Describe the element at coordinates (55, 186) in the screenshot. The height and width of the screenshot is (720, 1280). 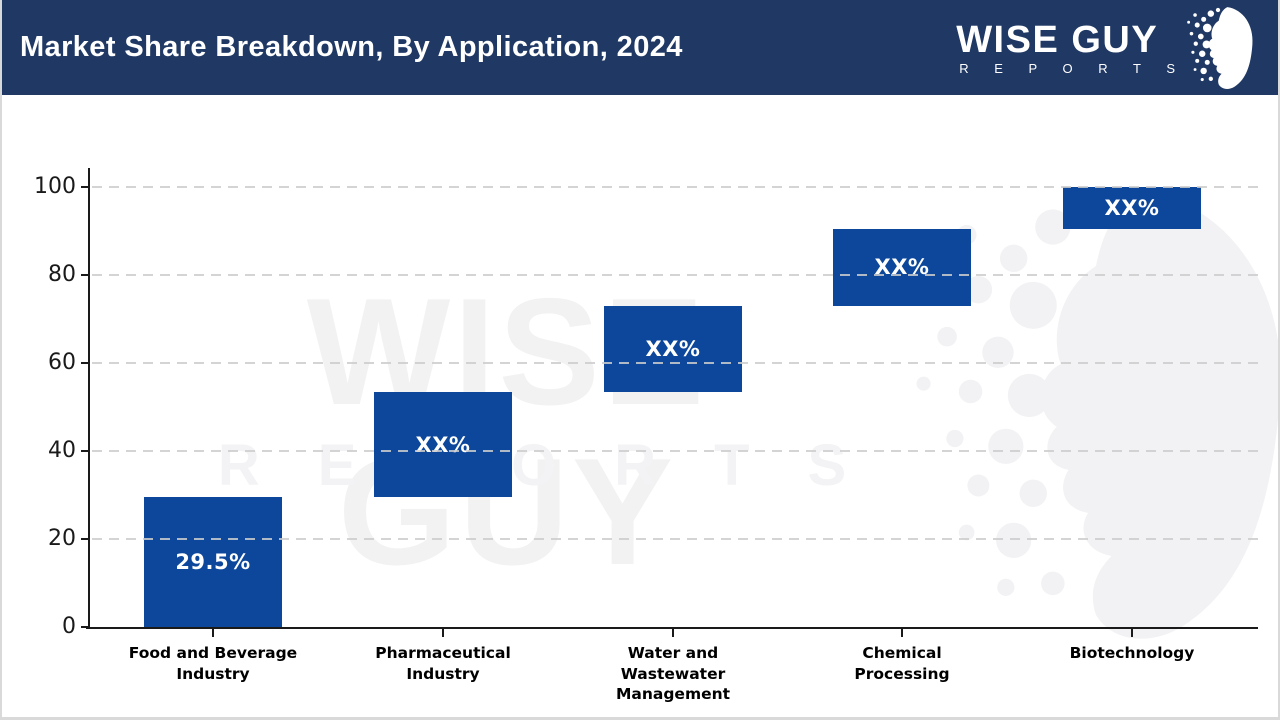
I see `y-tick-label: 100` at that location.